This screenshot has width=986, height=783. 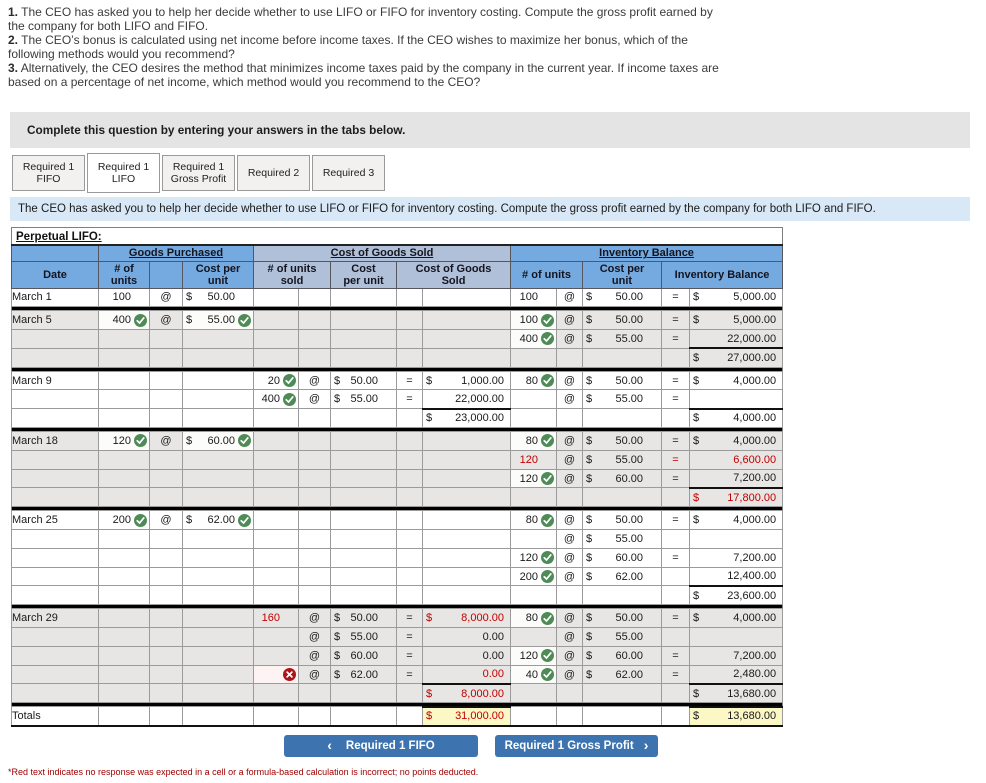 What do you see at coordinates (329, 744) in the screenshot?
I see `chevron-left-icon: ‹` at bounding box center [329, 744].